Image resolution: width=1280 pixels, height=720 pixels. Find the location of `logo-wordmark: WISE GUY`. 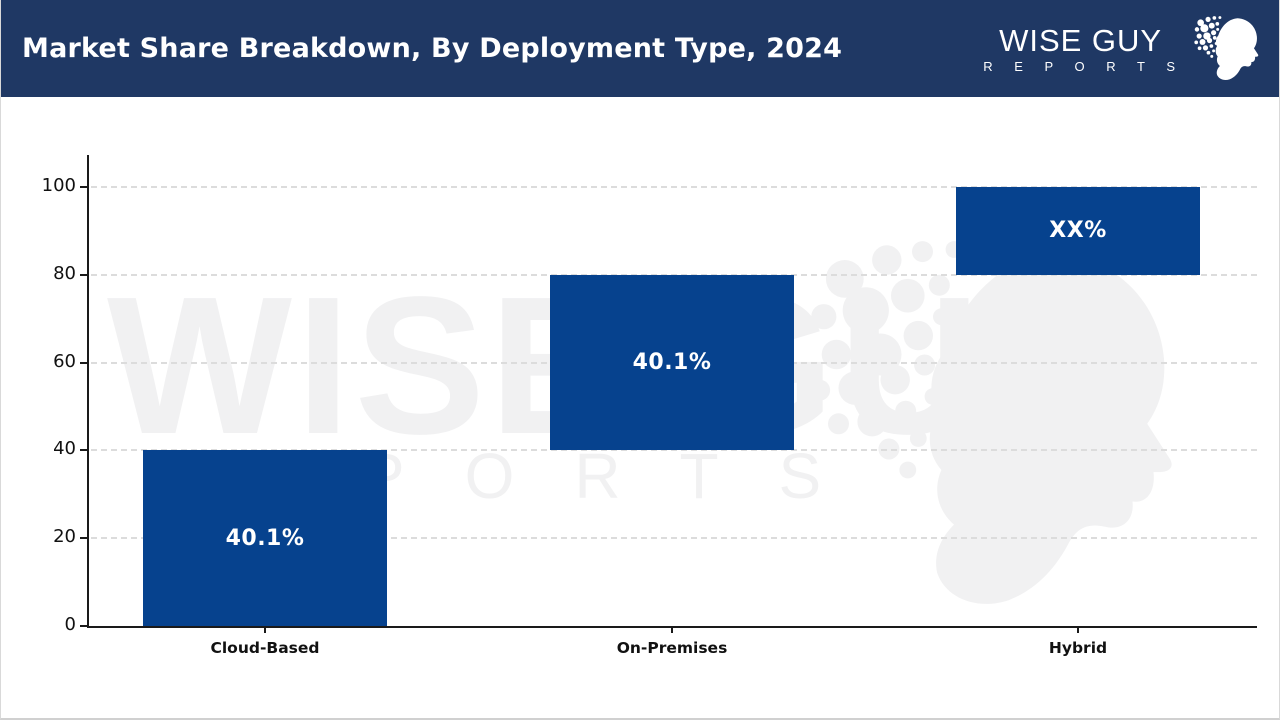

logo-wordmark: WISE GUY is located at coordinates (1081, 40).